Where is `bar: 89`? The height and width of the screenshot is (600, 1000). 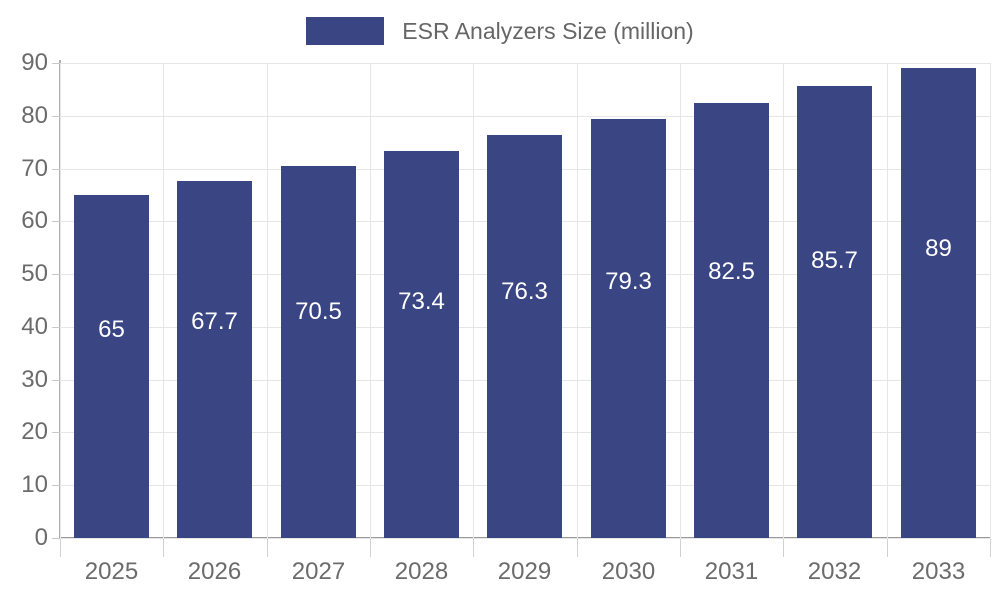
bar: 89 is located at coordinates (938, 303).